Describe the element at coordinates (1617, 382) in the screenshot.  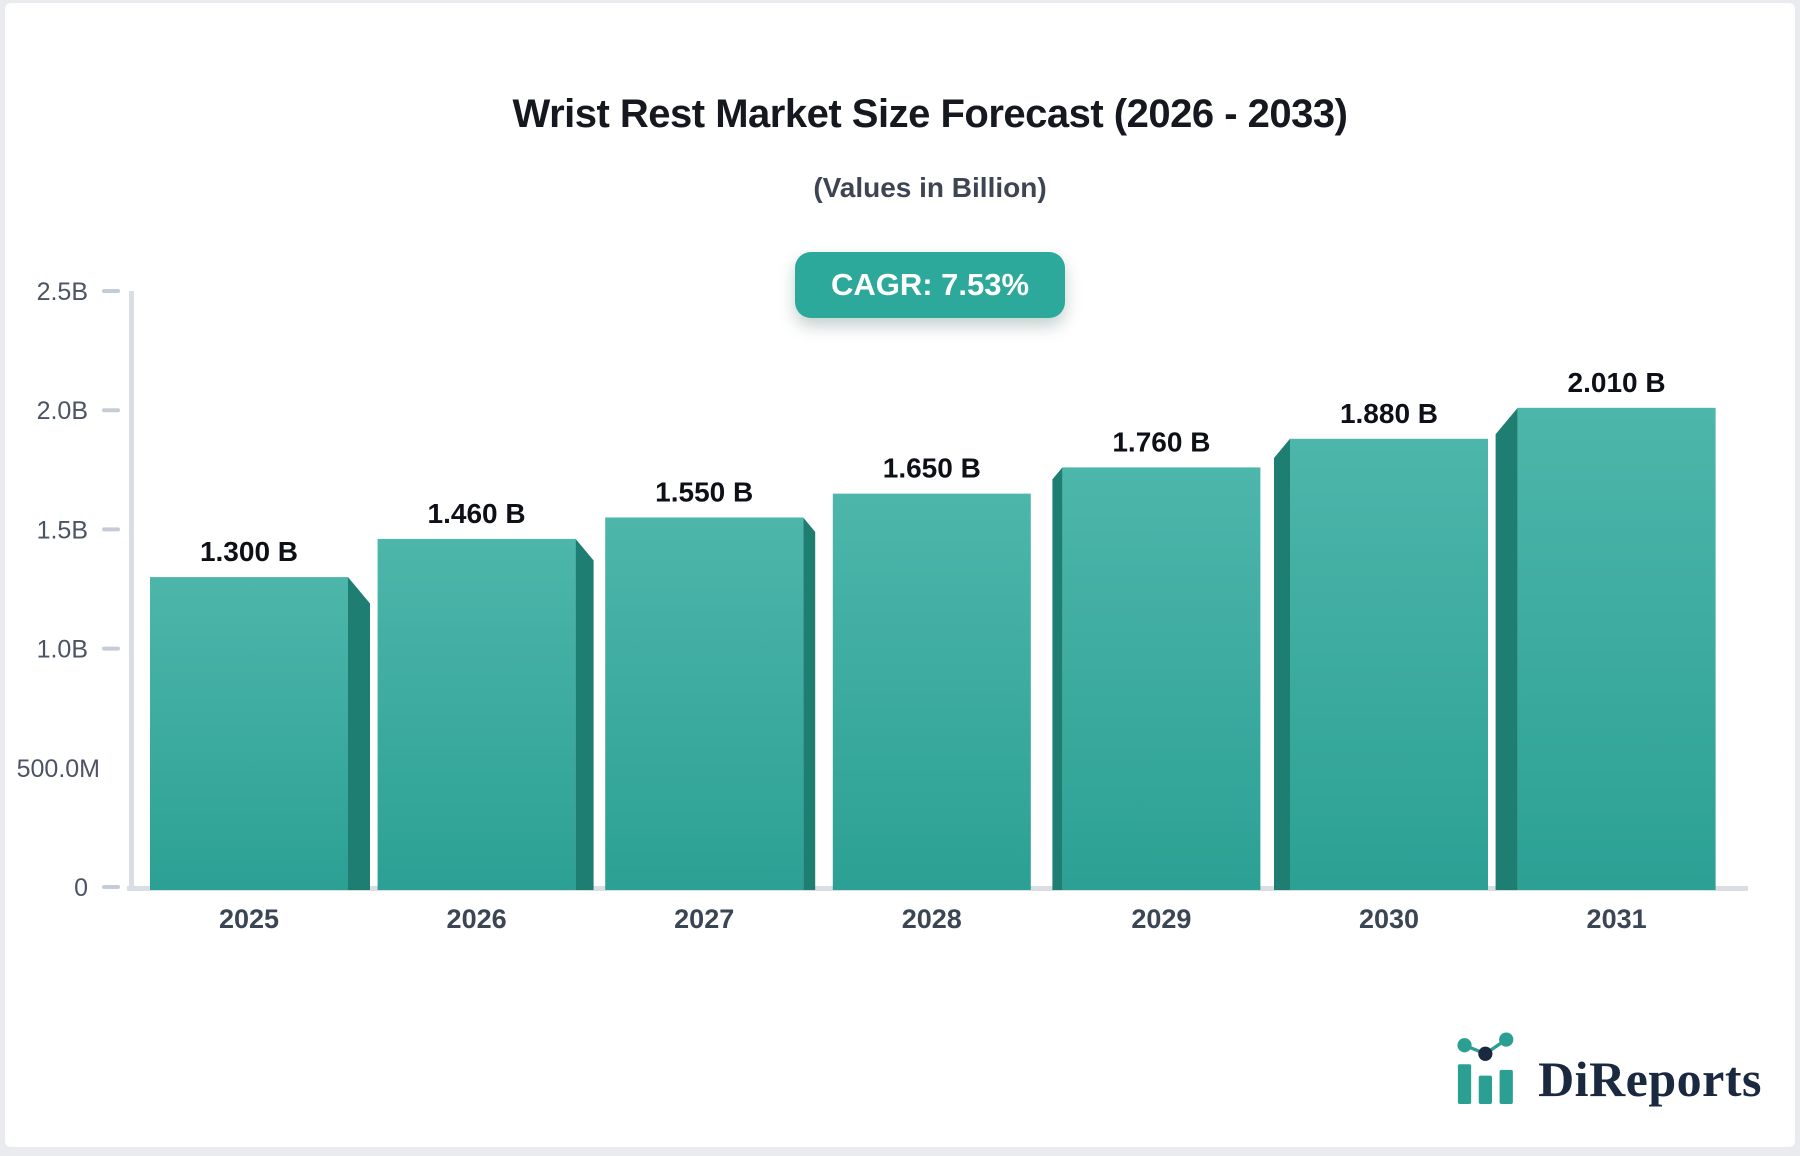
I see `bar-value-label: 2.010 B` at that location.